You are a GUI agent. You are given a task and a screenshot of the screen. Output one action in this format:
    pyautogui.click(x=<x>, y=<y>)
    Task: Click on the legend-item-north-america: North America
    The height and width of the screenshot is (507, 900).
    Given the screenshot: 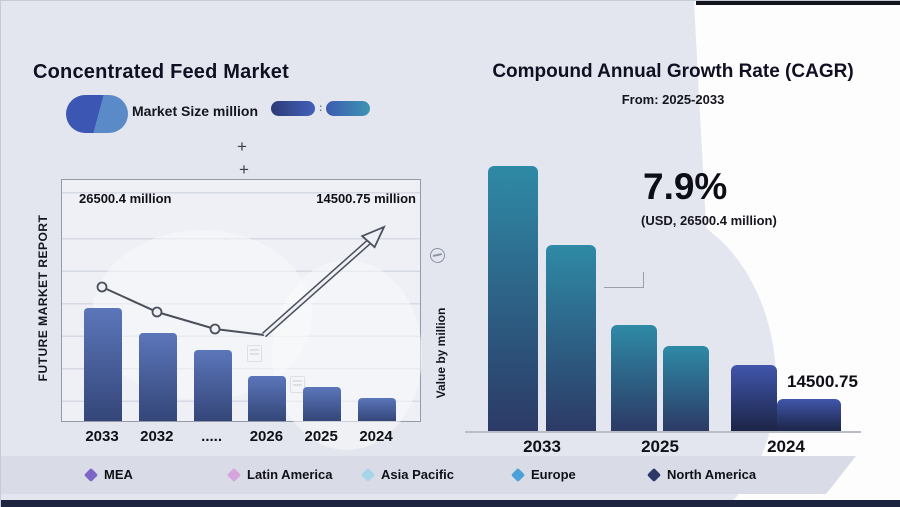 What is the action you would take?
    pyautogui.click(x=701, y=474)
    